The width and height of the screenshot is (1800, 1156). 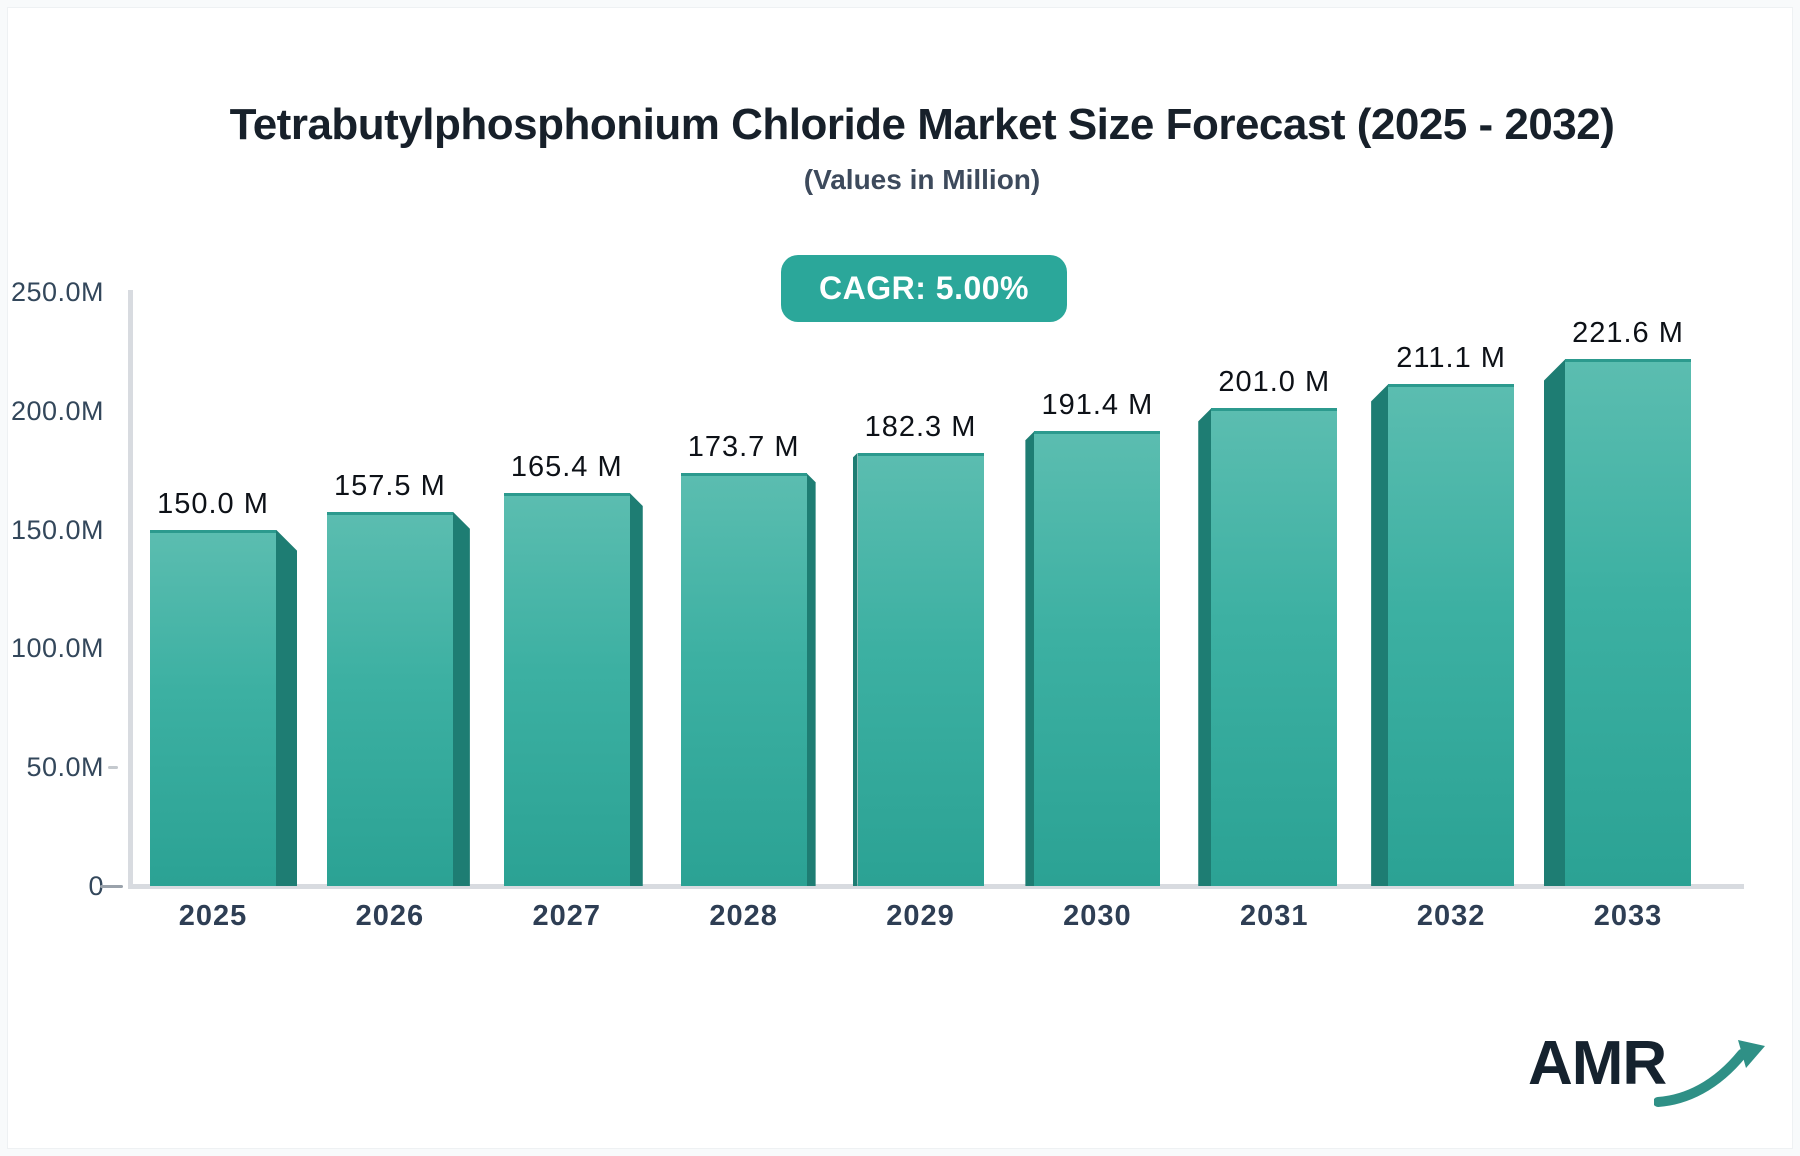 I want to click on x-axis-label-2025: 2025, so click(x=213, y=916).